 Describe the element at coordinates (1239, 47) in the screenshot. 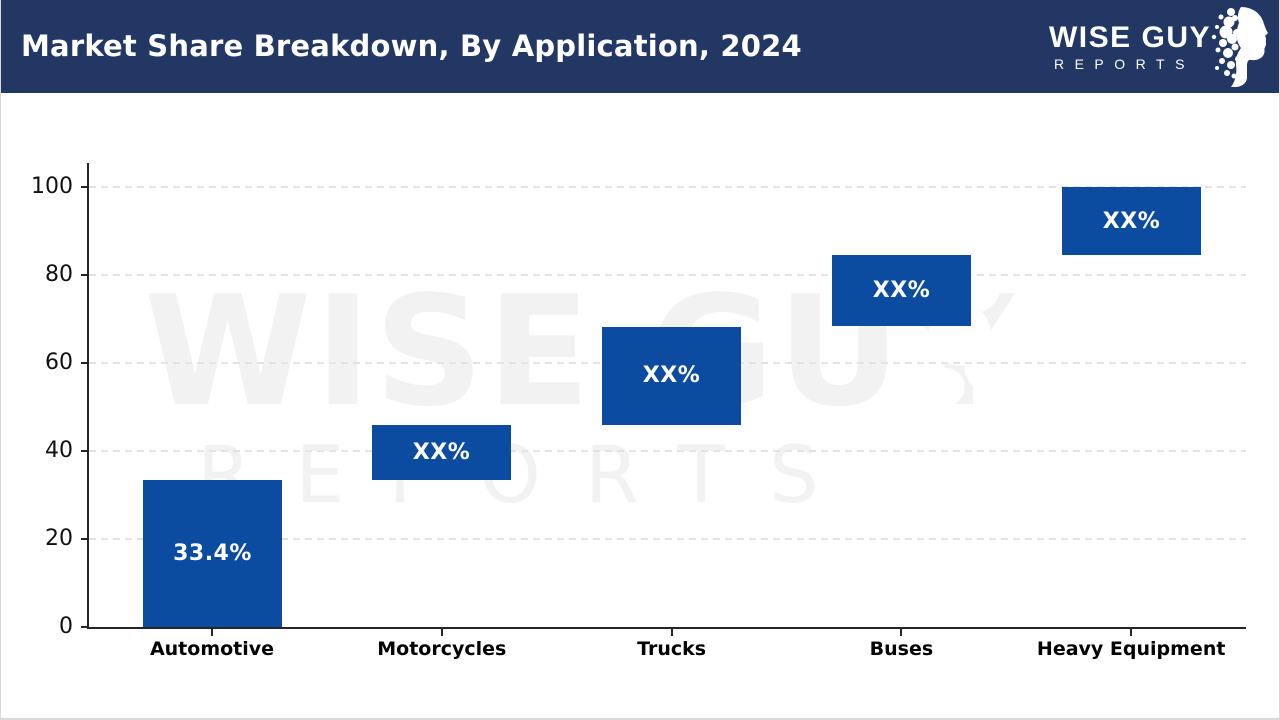

I see `dotted-face-icon` at that location.